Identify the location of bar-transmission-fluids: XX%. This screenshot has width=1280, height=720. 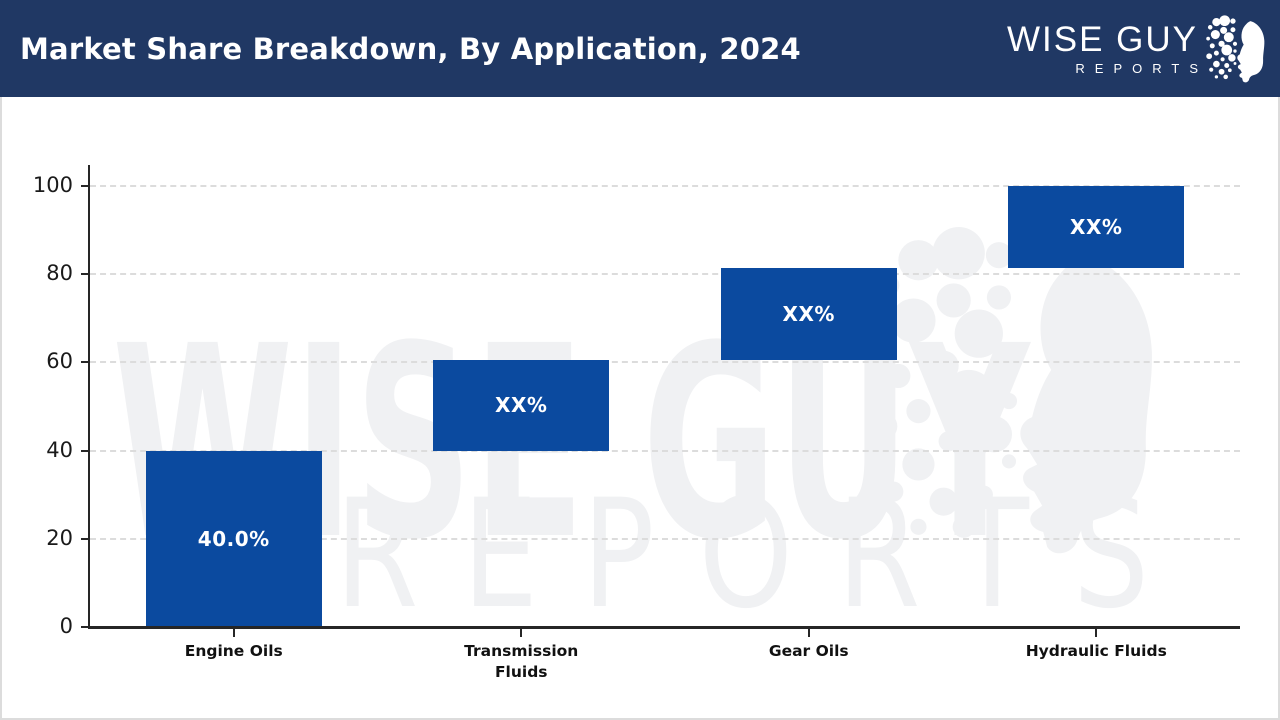
(521, 405).